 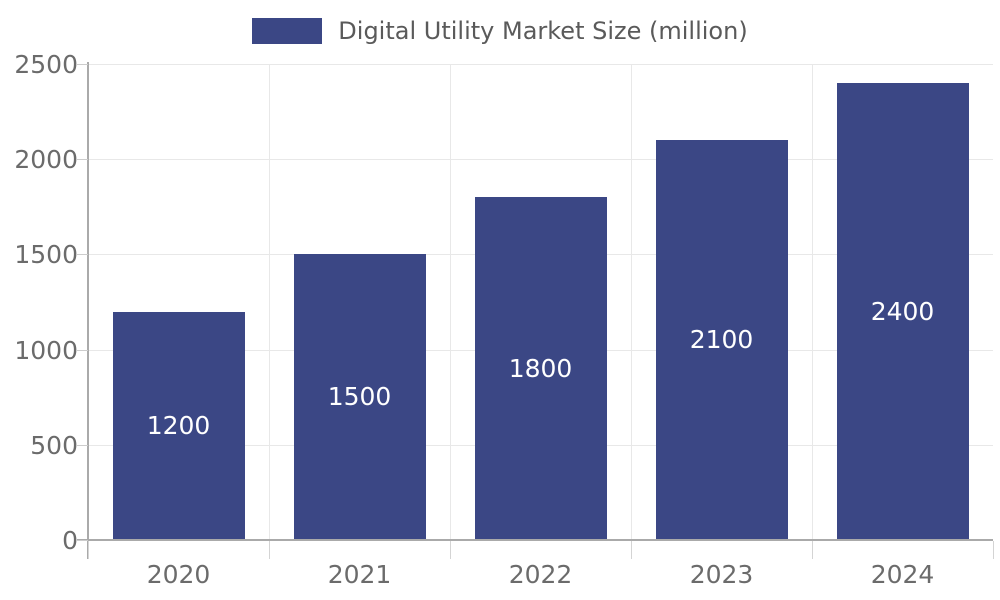 I want to click on y-axis-tick-label: 1500, so click(x=46, y=255).